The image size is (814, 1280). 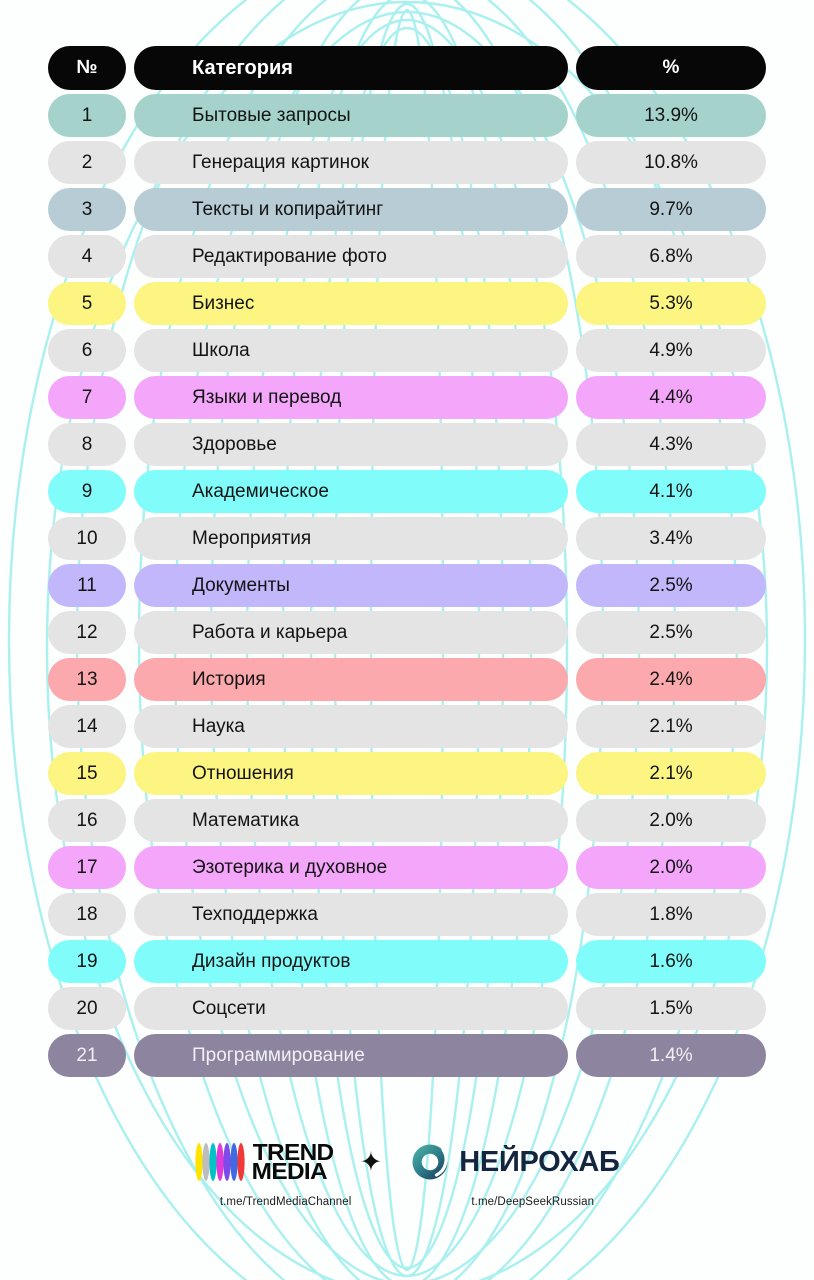 I want to click on header-cell-category: Категория, so click(x=351, y=68).